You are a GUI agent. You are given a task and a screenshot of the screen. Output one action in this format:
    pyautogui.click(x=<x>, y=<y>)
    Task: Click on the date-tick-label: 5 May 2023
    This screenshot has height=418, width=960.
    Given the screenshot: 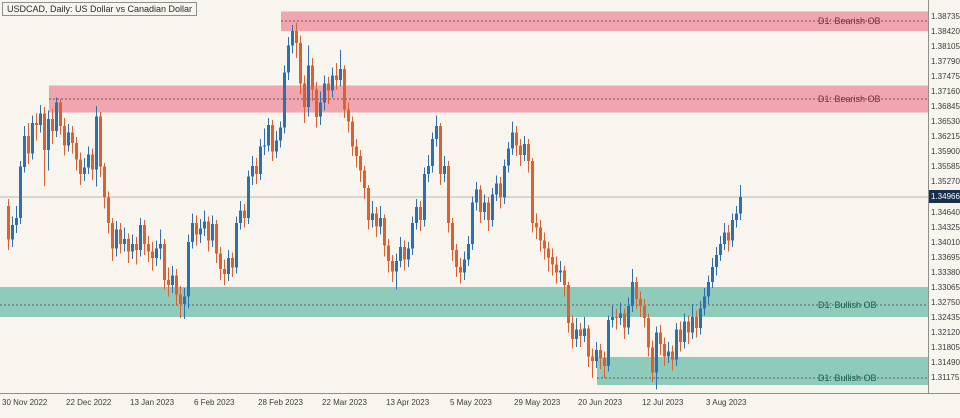 What is the action you would take?
    pyautogui.click(x=471, y=402)
    